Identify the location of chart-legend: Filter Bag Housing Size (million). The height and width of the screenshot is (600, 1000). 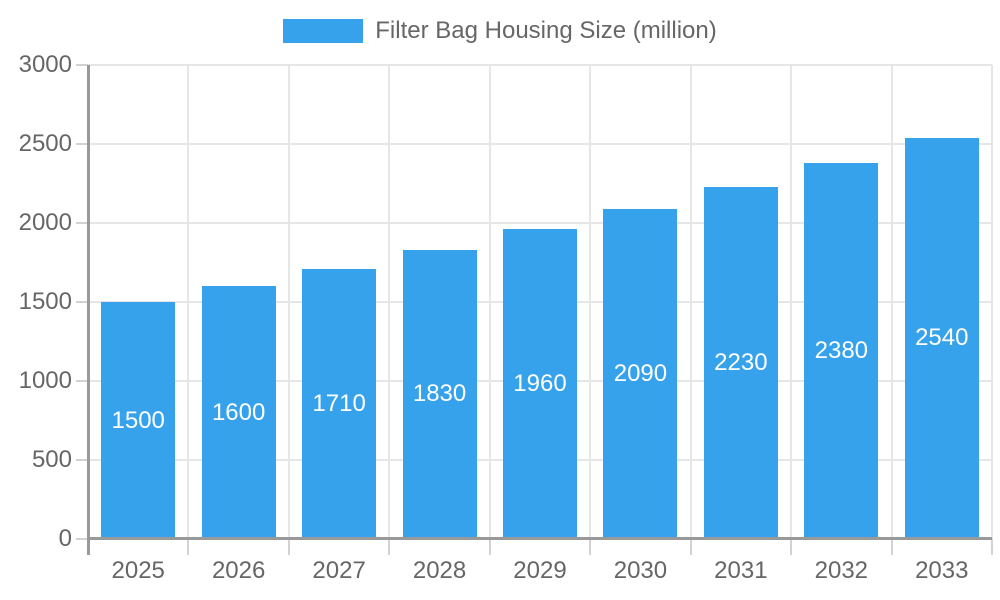
(500, 31).